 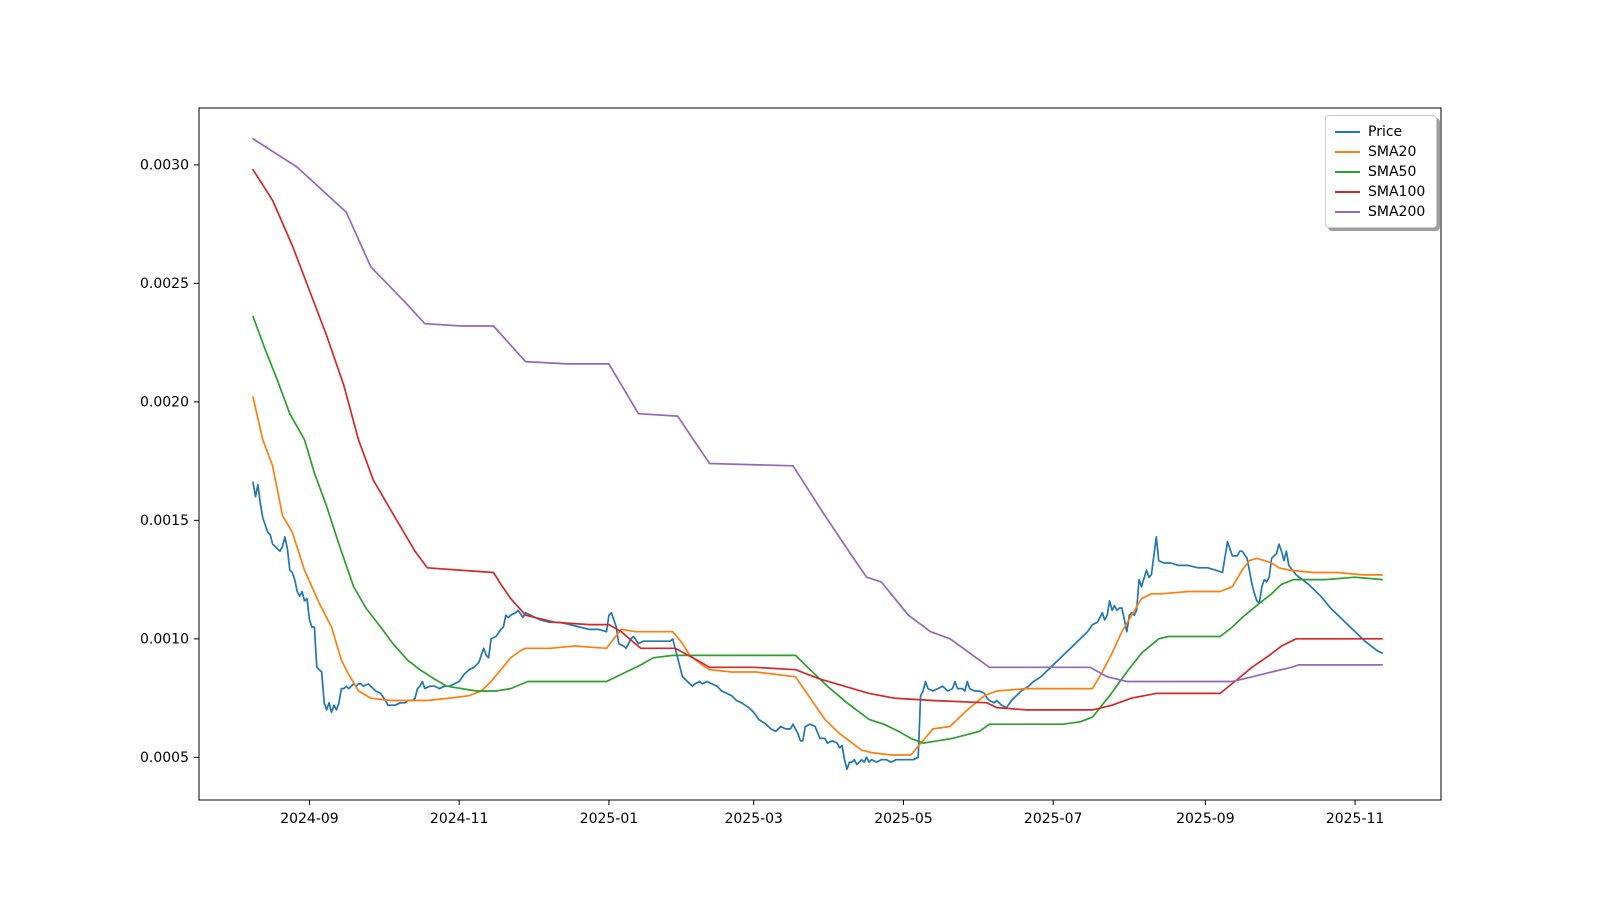 What do you see at coordinates (1397, 192) in the screenshot?
I see `legend-label: SMA100` at bounding box center [1397, 192].